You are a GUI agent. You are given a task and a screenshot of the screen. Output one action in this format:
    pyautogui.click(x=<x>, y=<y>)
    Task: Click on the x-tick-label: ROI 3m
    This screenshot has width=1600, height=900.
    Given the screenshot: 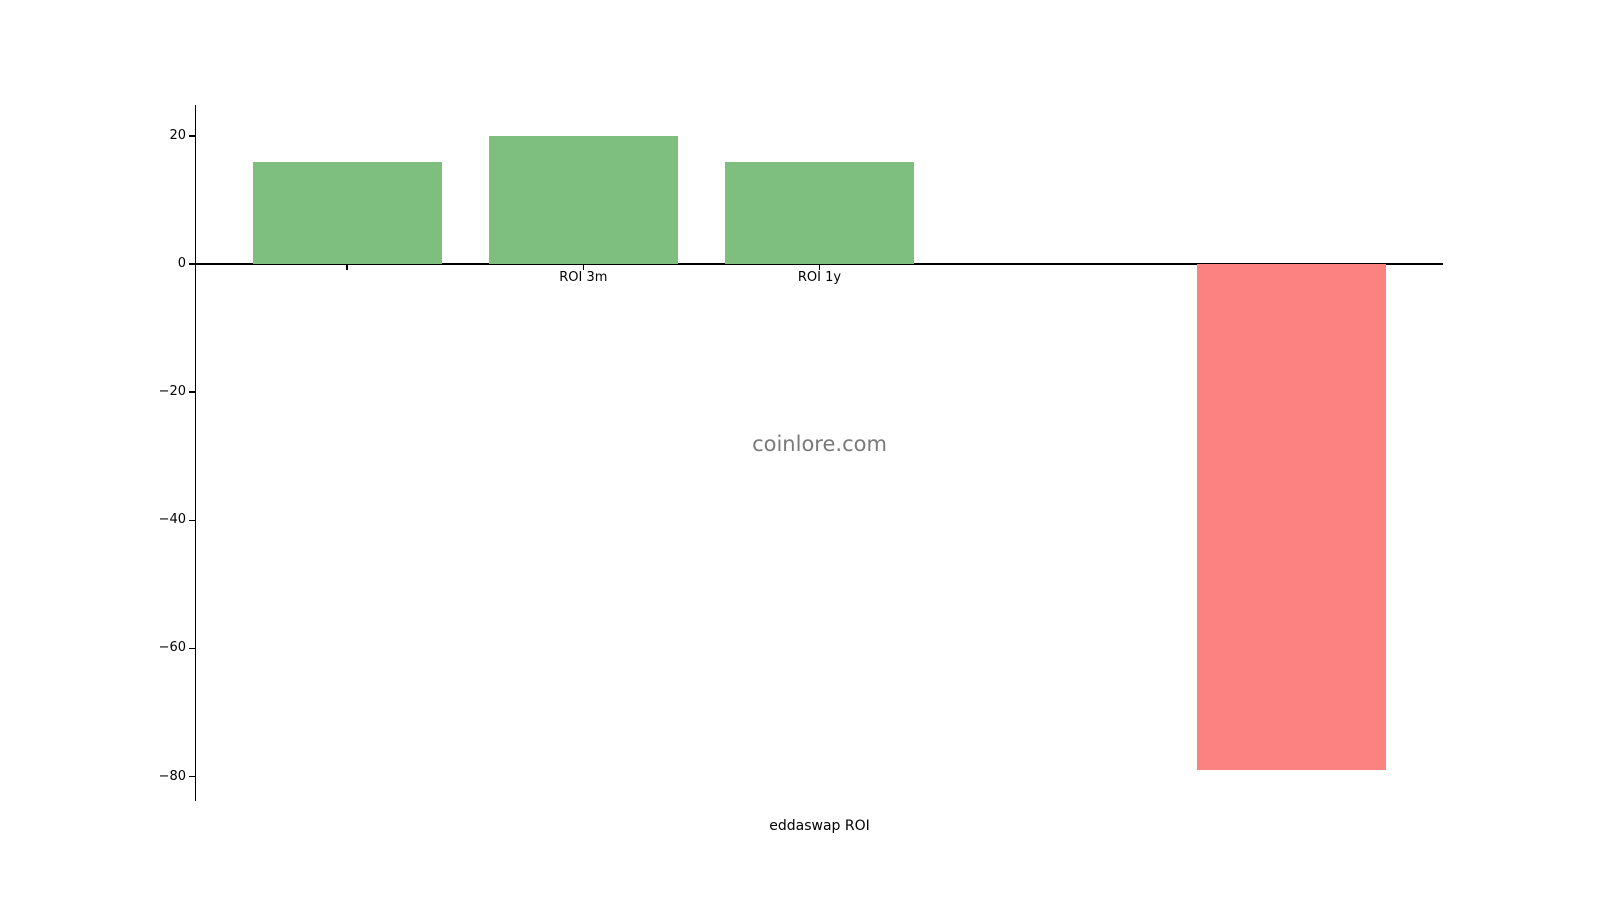 What is the action you would take?
    pyautogui.click(x=583, y=277)
    